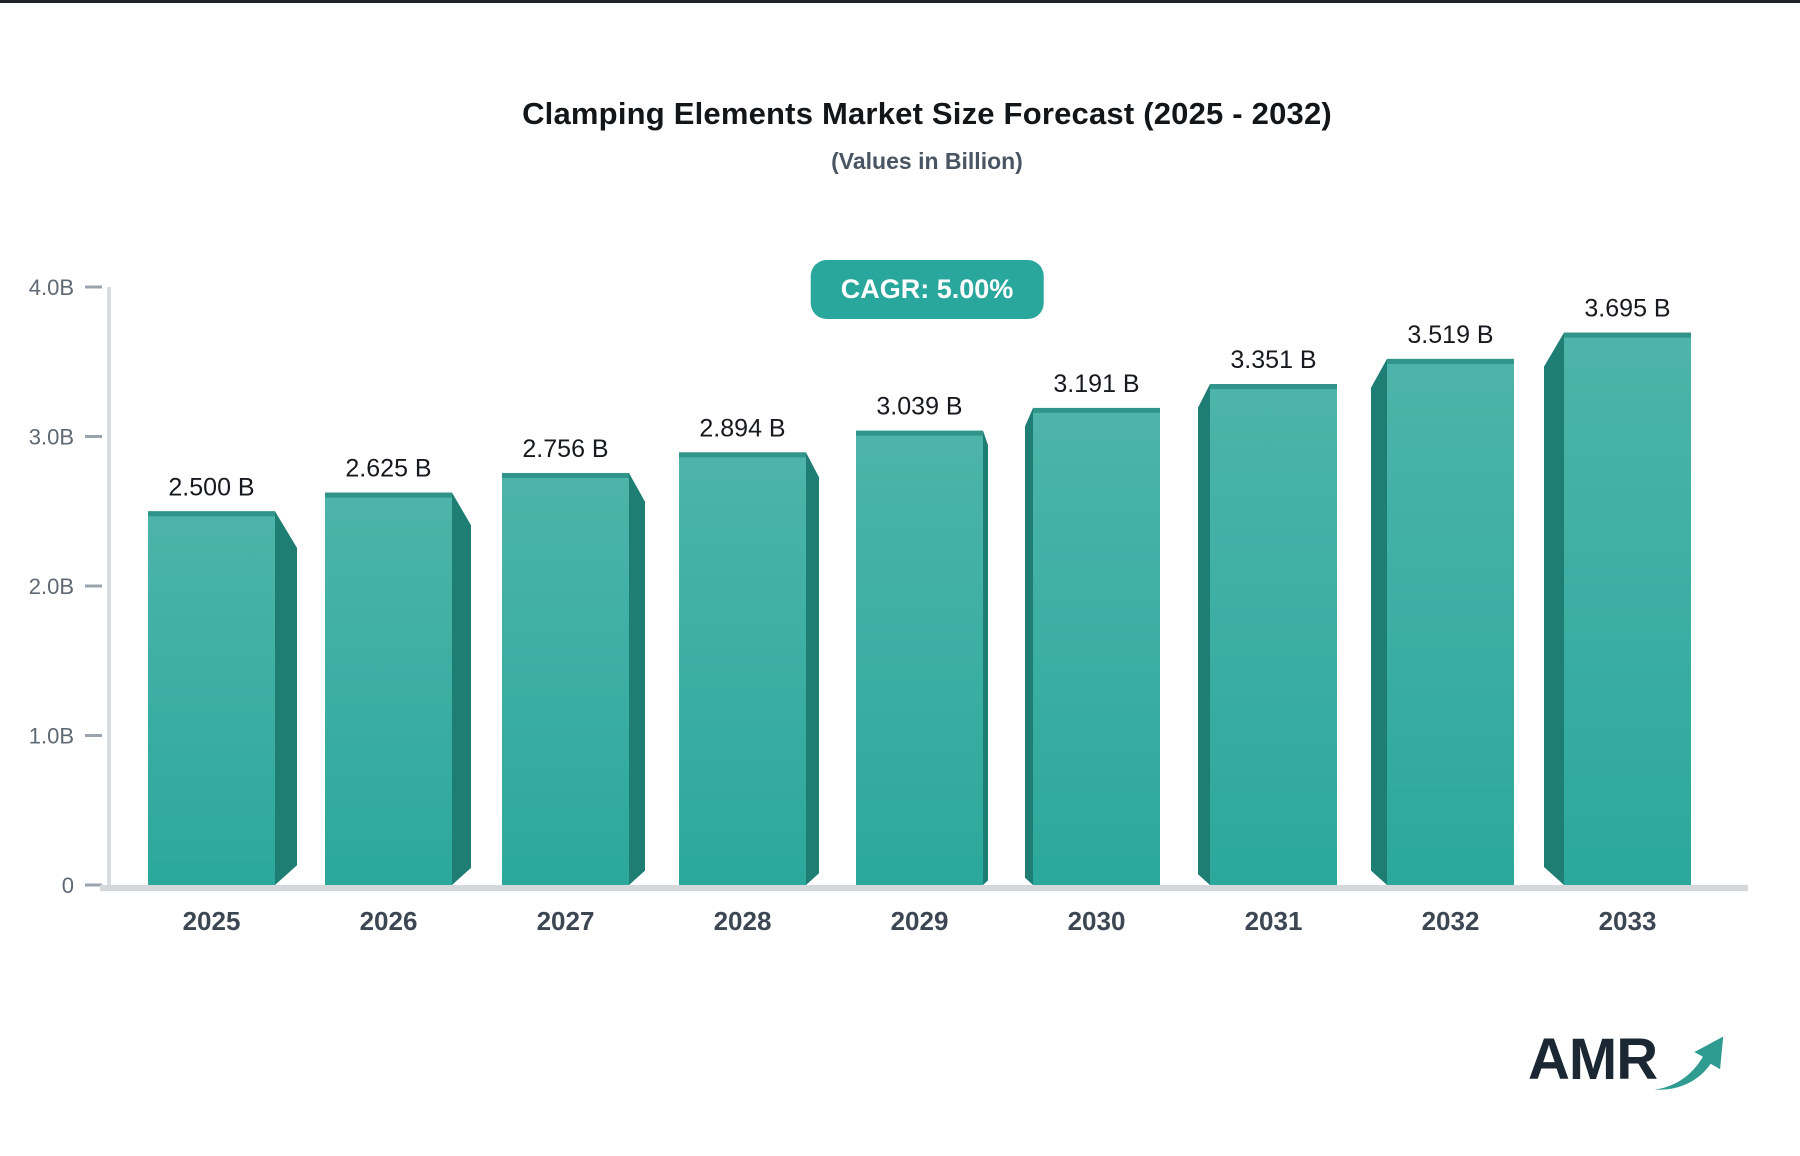  What do you see at coordinates (388, 469) in the screenshot?
I see `bar-value-label: 2.625 B` at bounding box center [388, 469].